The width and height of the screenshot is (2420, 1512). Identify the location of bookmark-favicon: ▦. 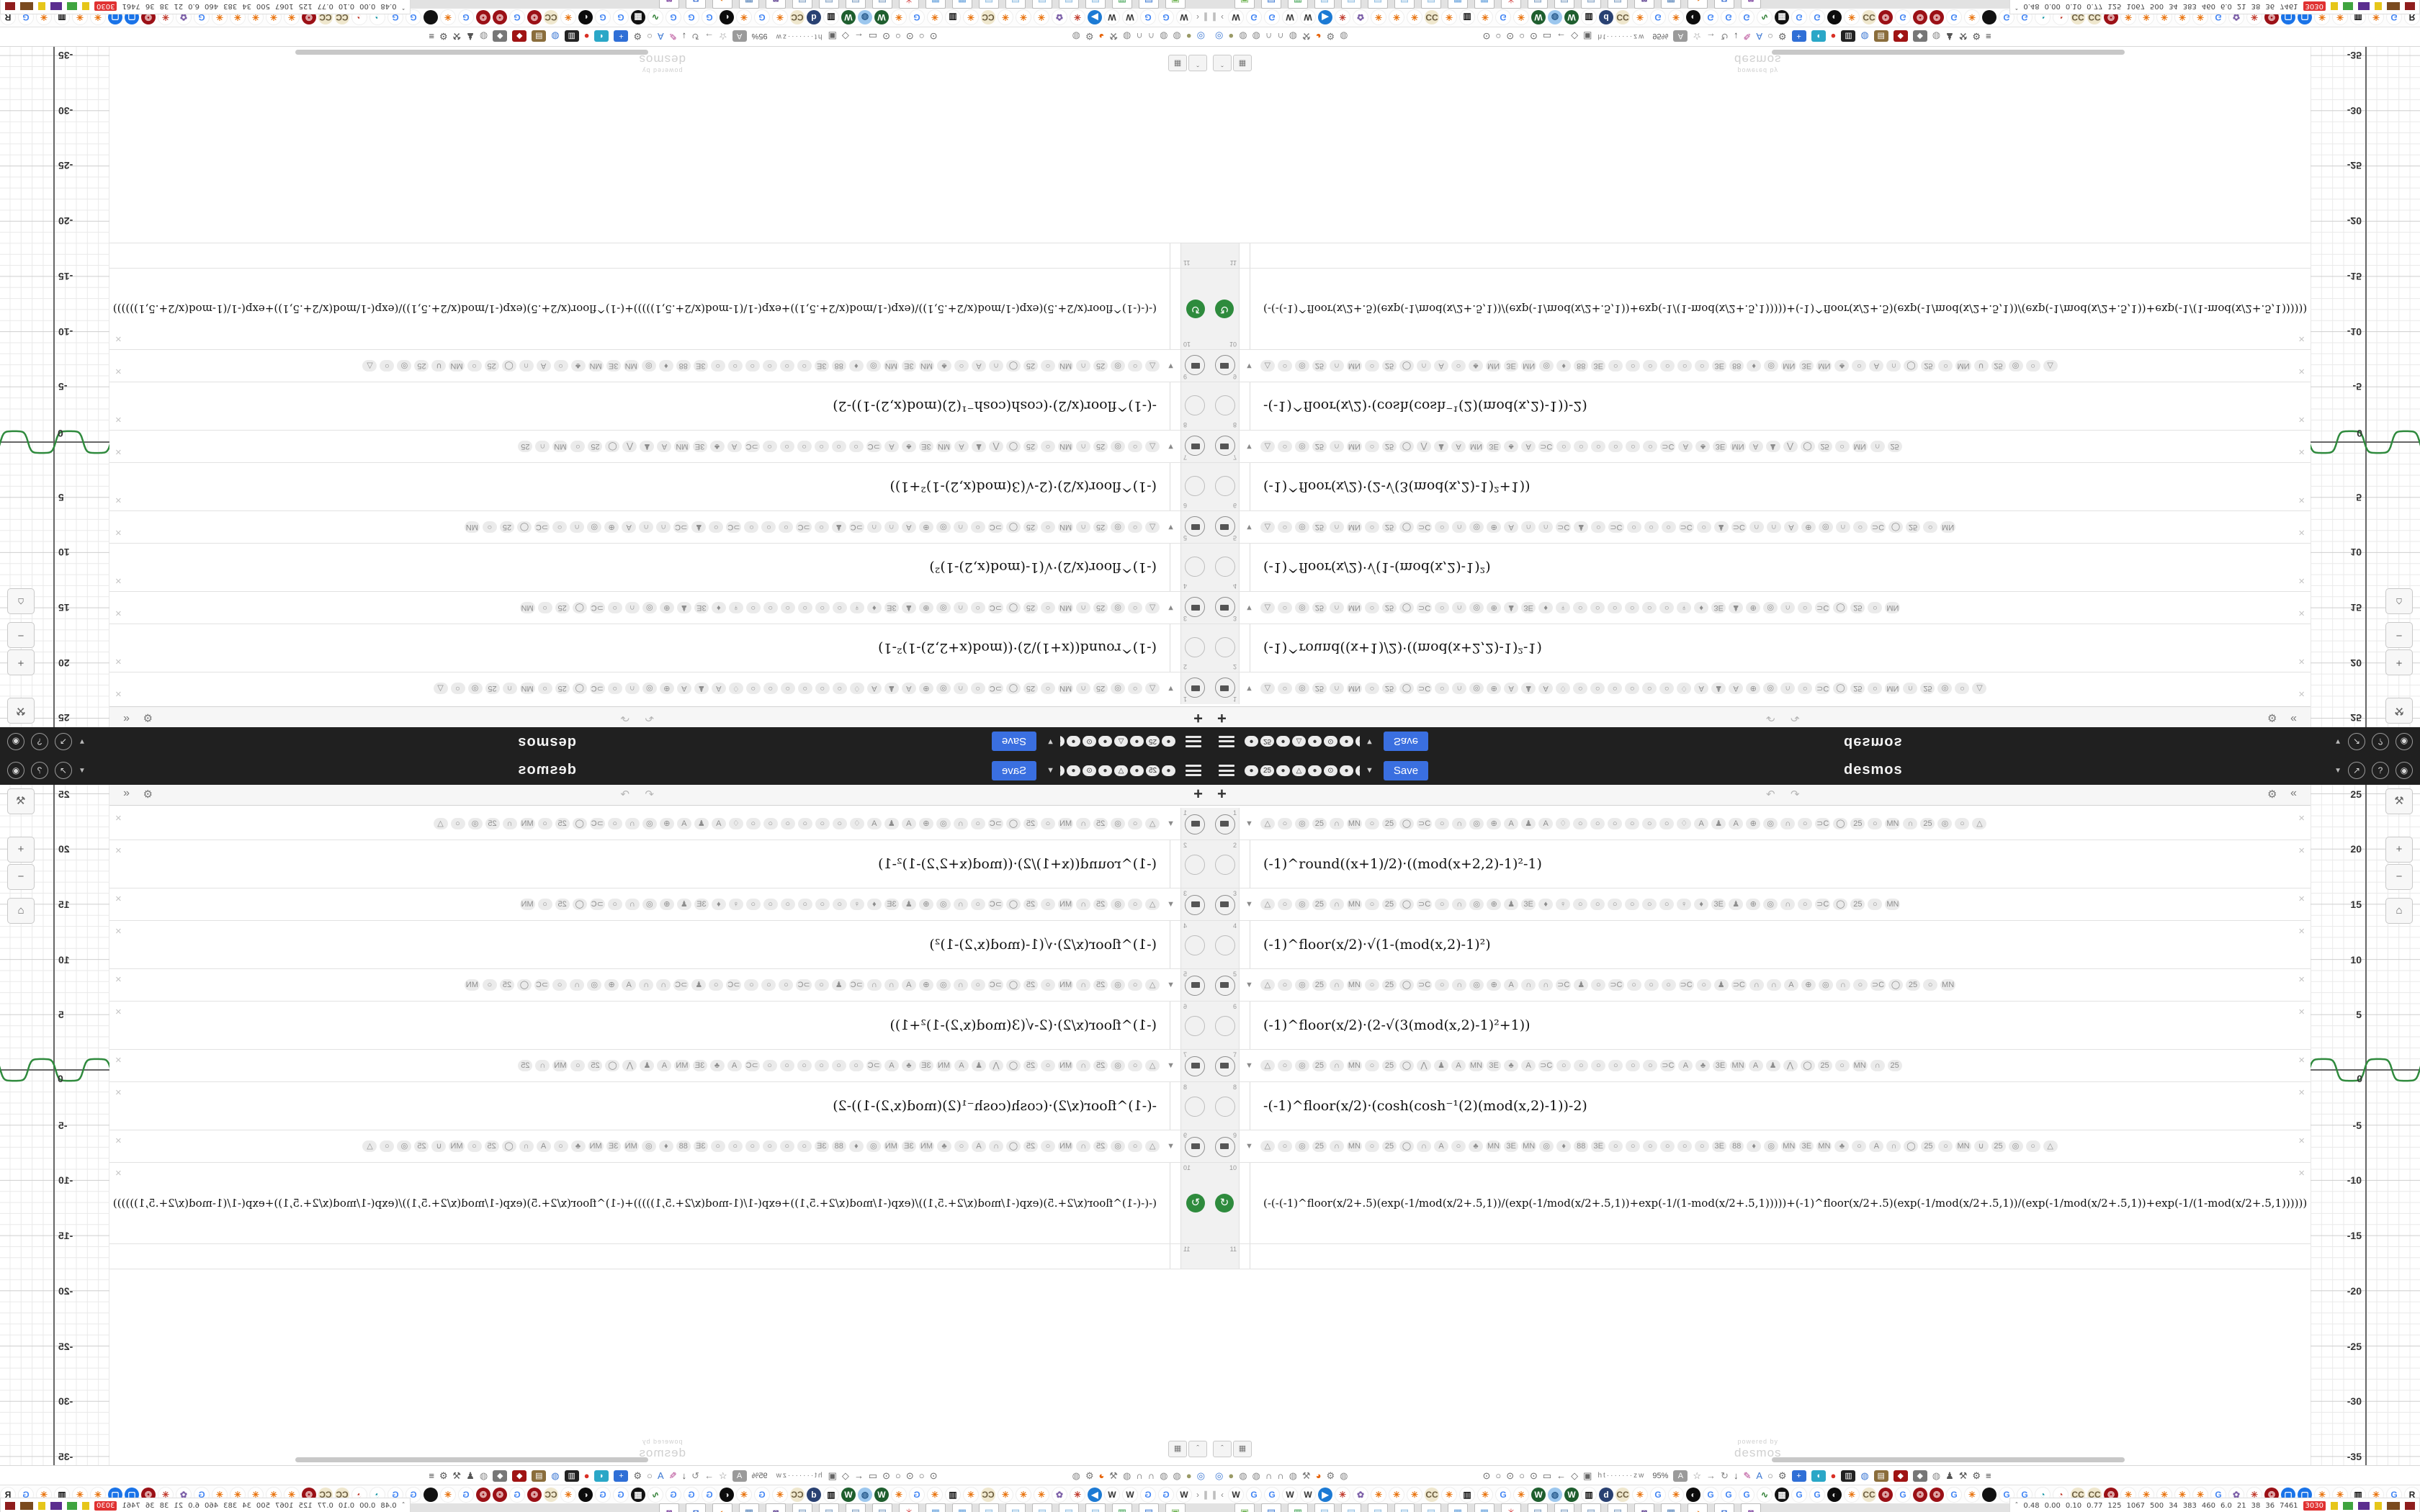
(638, 1495).